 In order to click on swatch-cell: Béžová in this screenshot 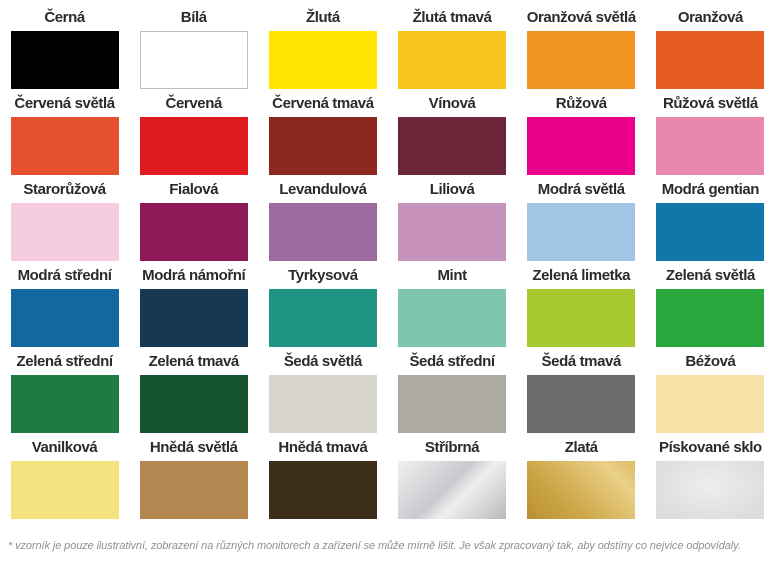, I will do `click(710, 390)`.